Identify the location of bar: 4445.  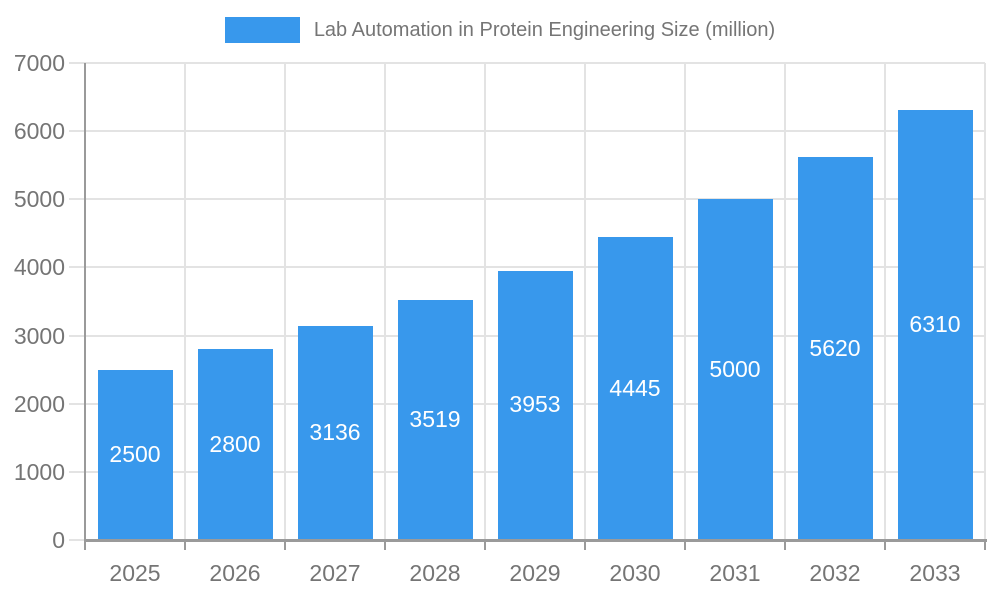
(635, 388).